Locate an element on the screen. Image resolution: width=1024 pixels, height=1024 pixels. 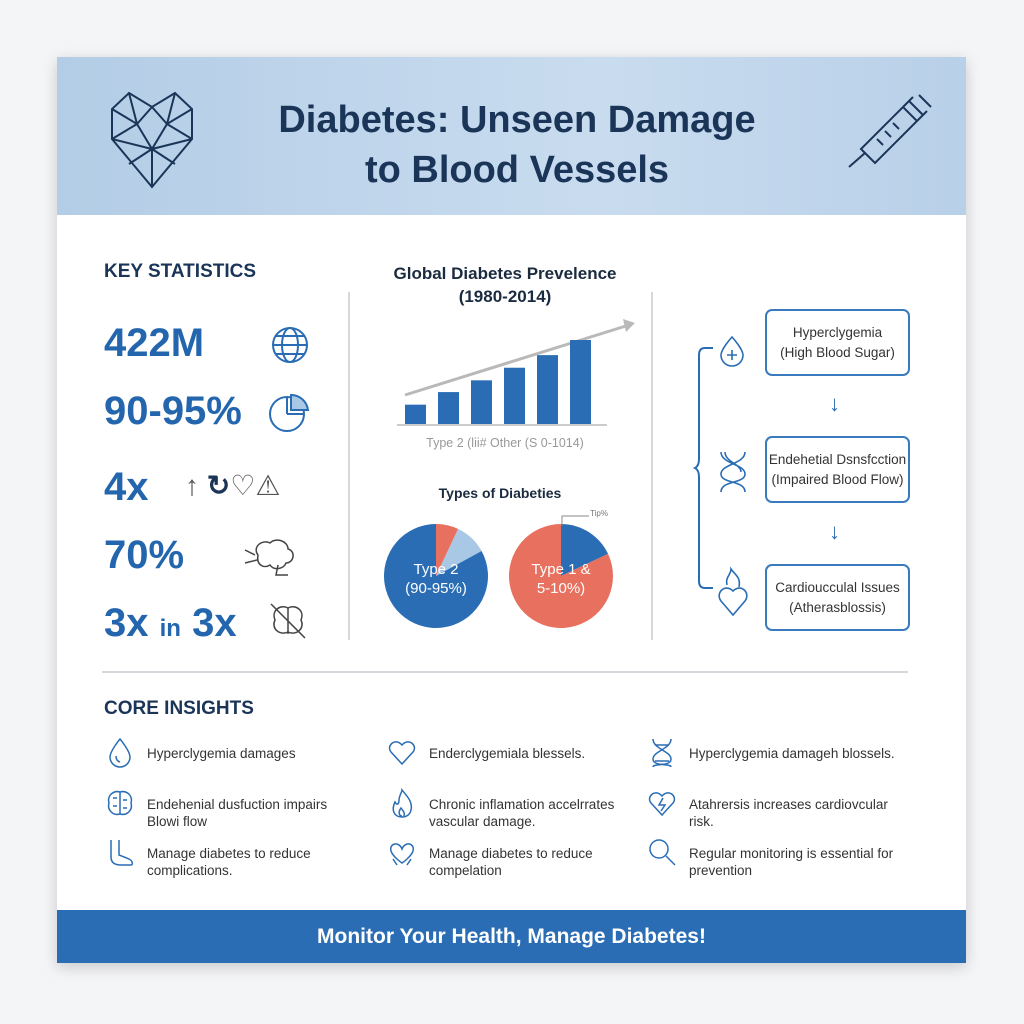
heart-warning-icon: ↑ ↻♡⚠ is located at coordinates (233, 485).